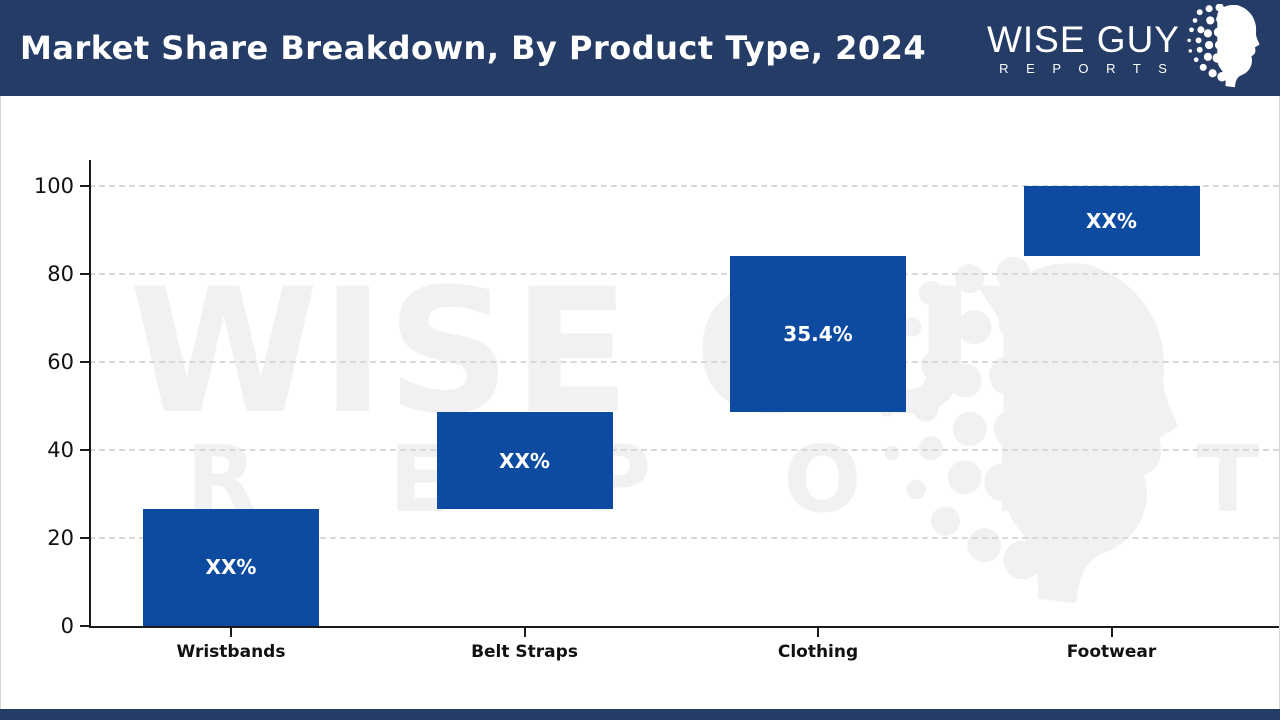  I want to click on x-tick-label: Clothing, so click(818, 652).